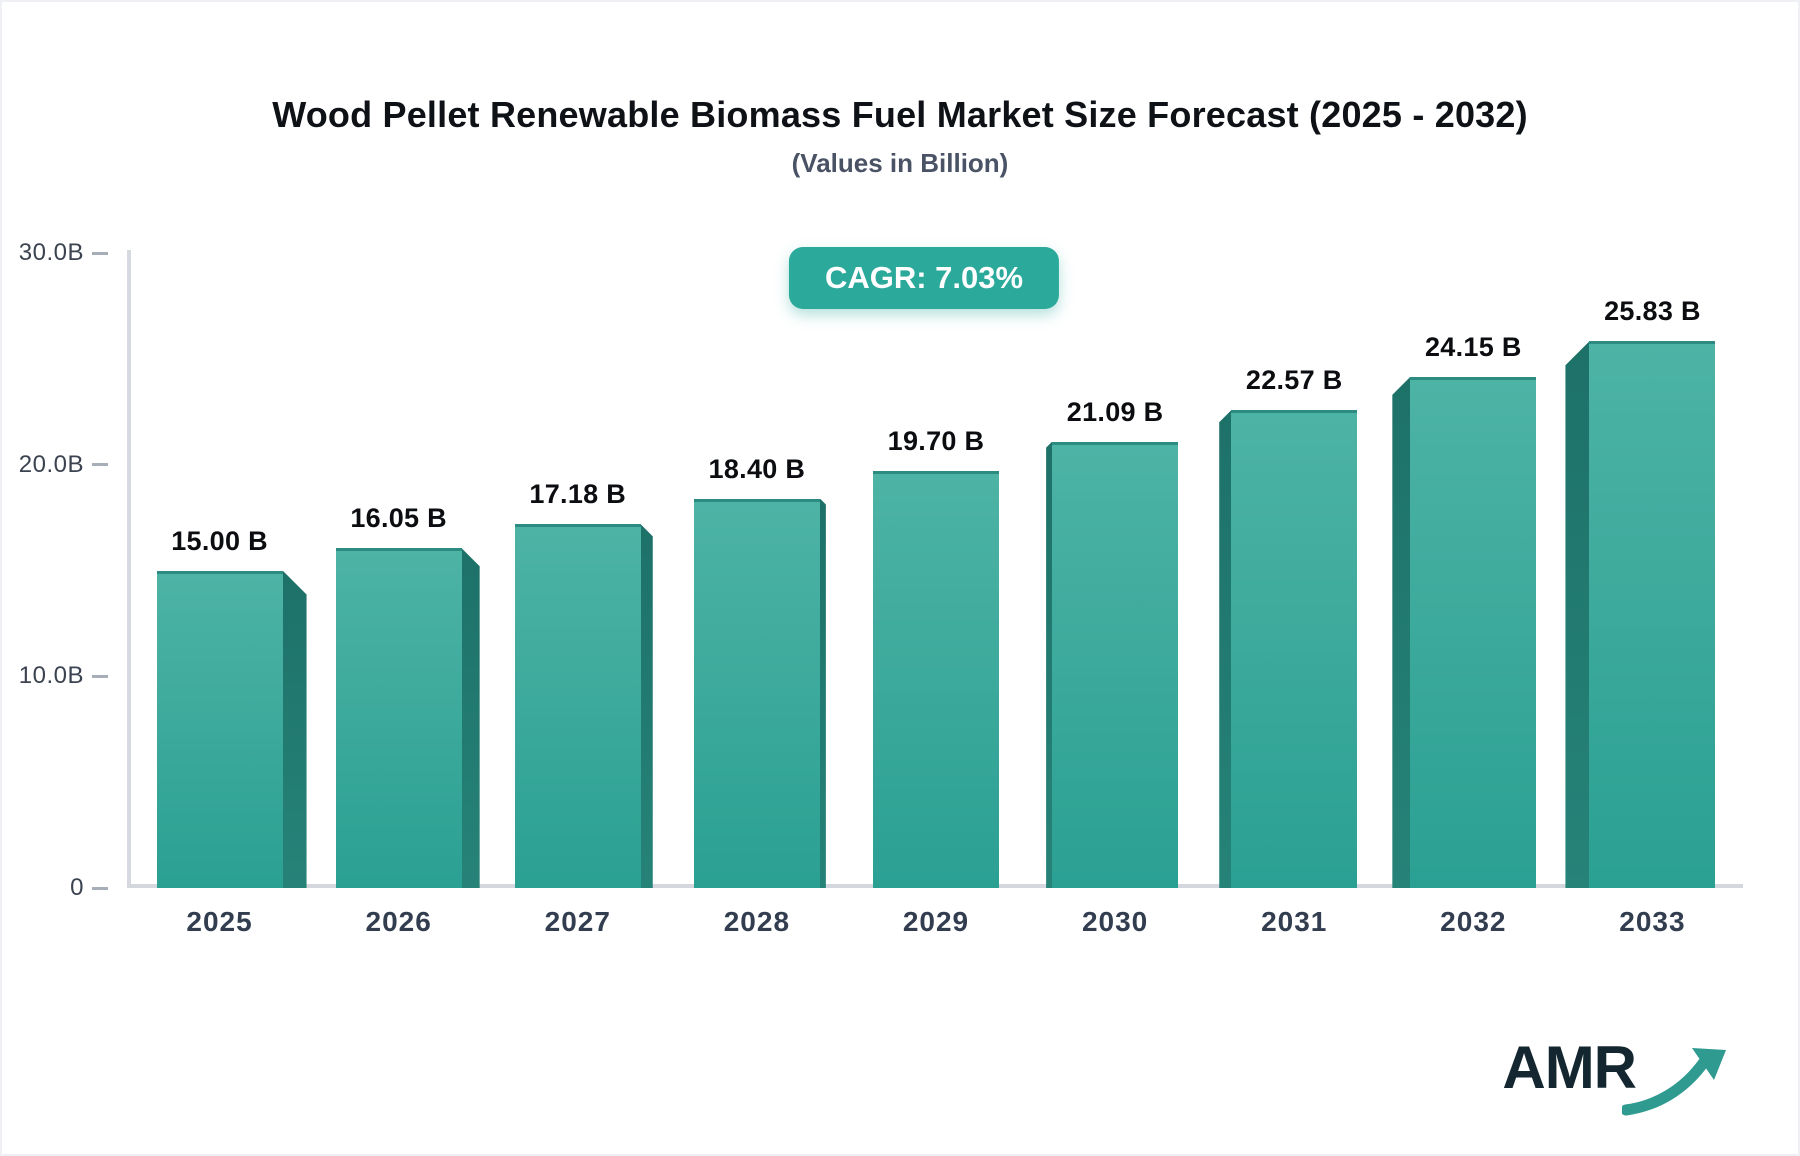  What do you see at coordinates (756, 693) in the screenshot?
I see `bar-2028` at bounding box center [756, 693].